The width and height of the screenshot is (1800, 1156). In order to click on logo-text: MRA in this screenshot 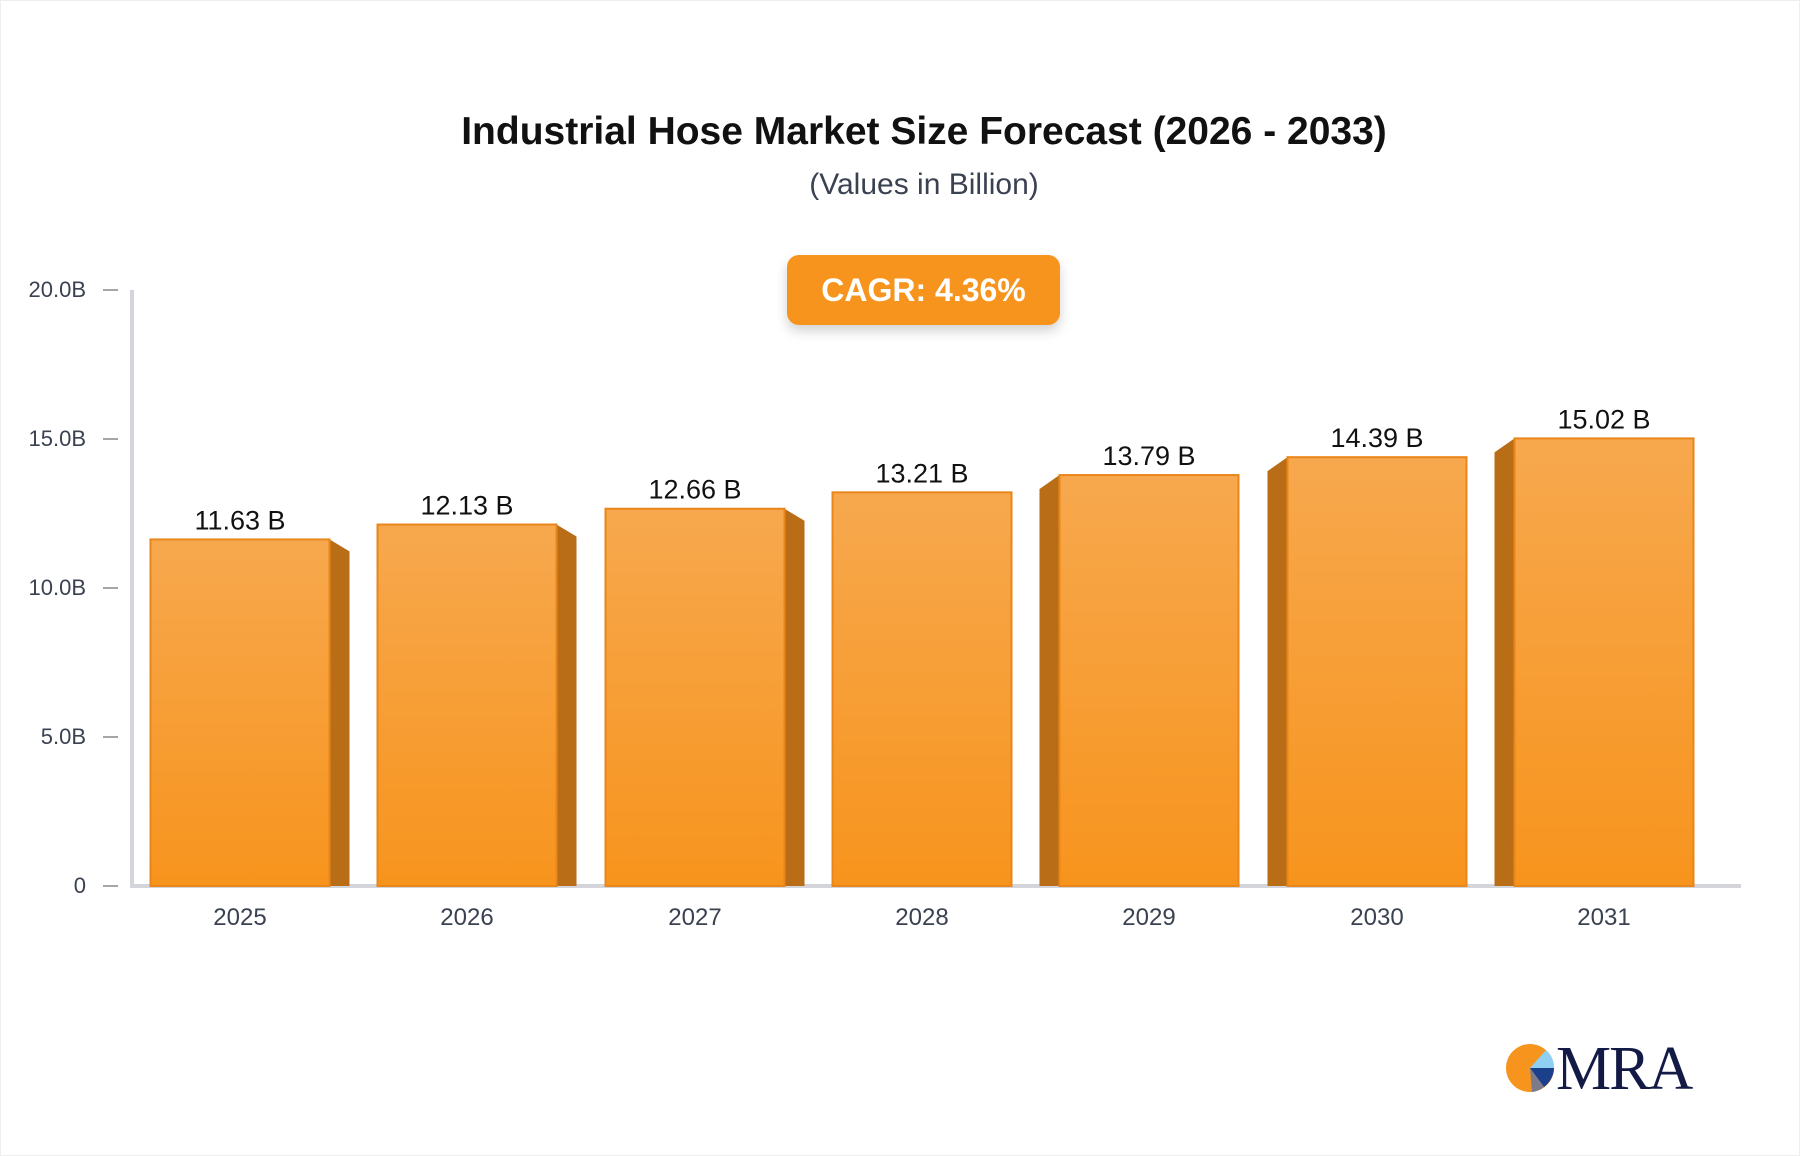, I will do `click(1624, 1069)`.